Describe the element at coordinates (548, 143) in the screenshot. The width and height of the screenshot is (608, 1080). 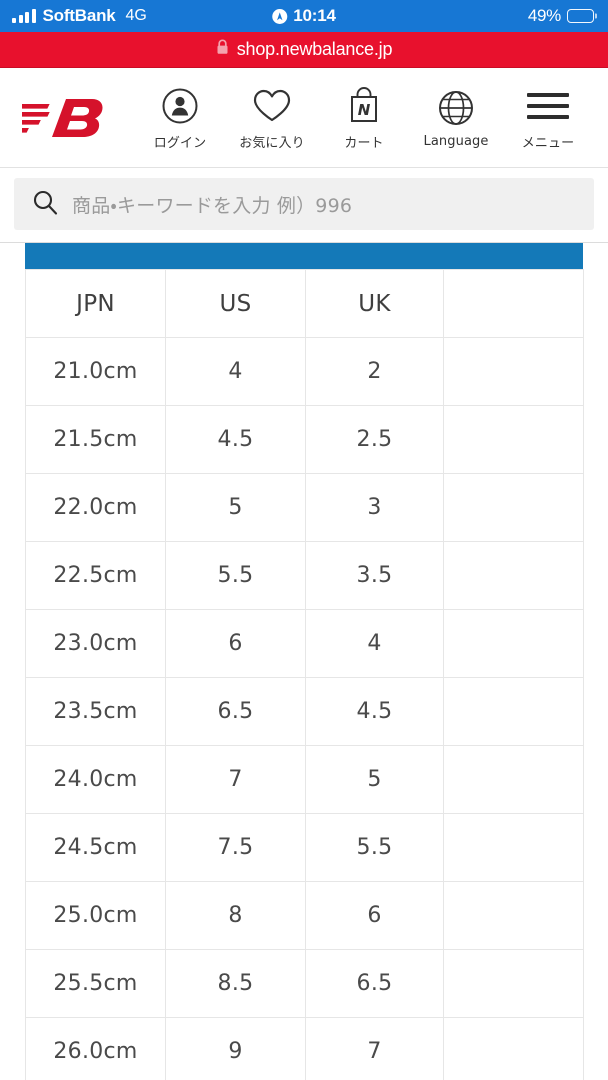
I see `nav-item-label: メニュー` at that location.